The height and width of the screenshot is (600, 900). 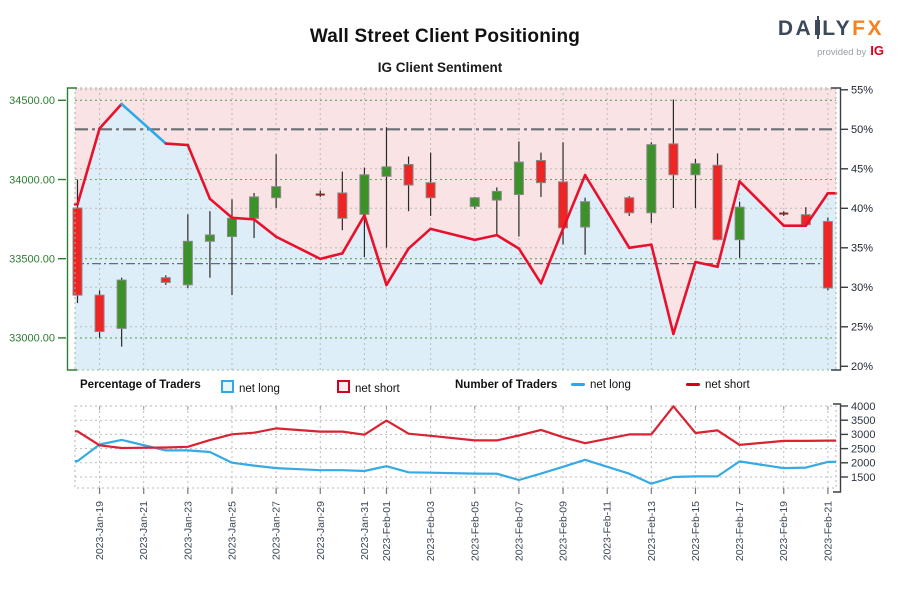 What do you see at coordinates (343, 386) in the screenshot?
I see `net-short-square-icon` at bounding box center [343, 386].